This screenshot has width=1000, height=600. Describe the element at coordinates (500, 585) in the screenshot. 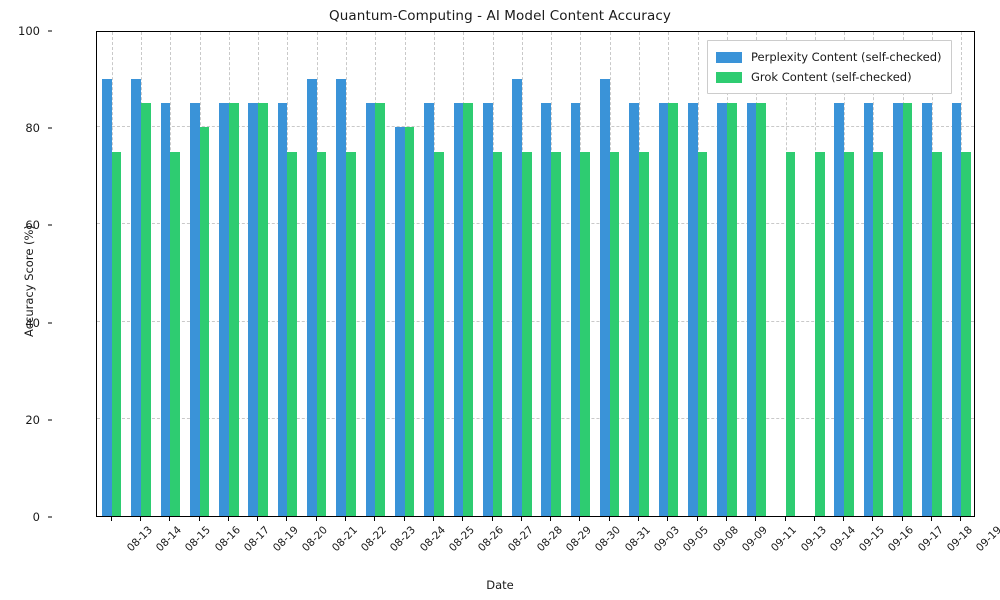

I see `x-axis-label: Date` at that location.